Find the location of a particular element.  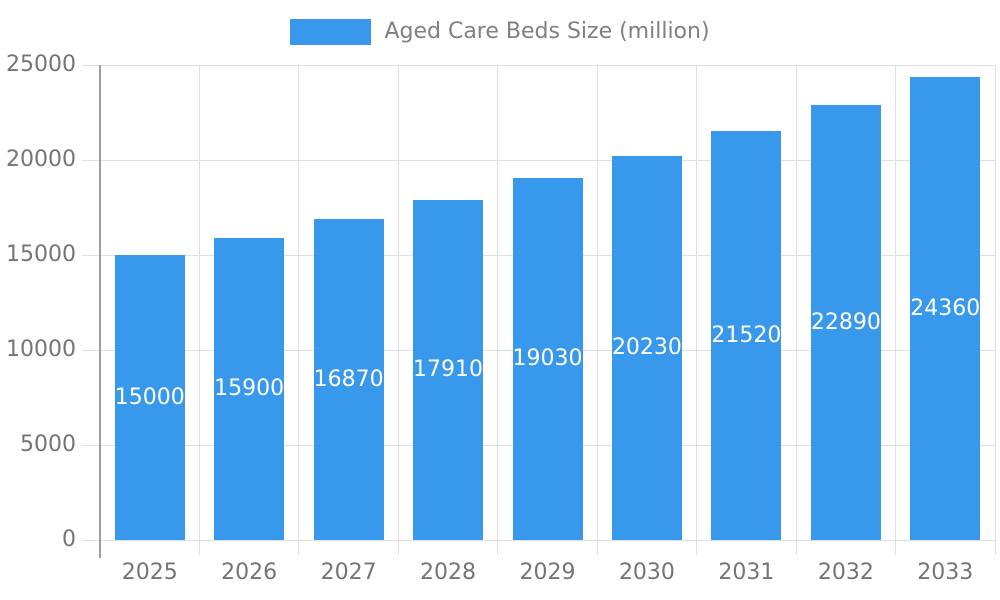

y-tick-label: 15000 is located at coordinates (41, 254).